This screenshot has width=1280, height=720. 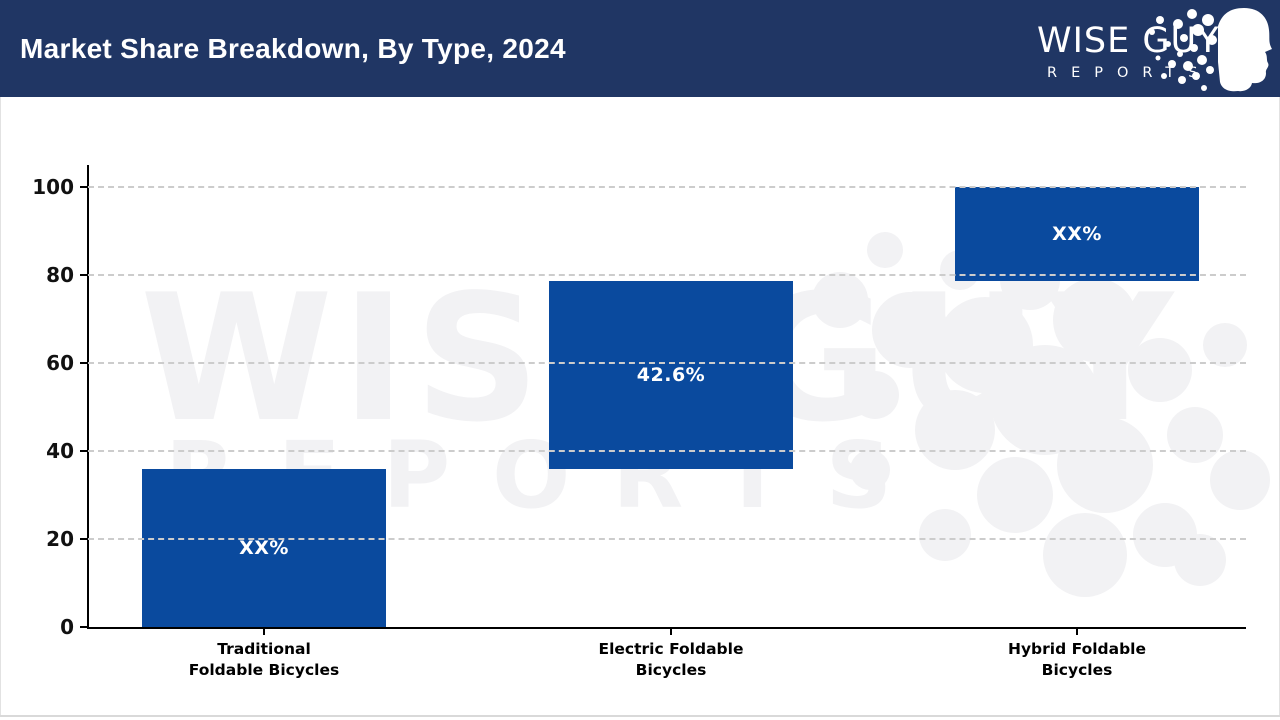 I want to click on bottom-border, so click(x=640, y=716).